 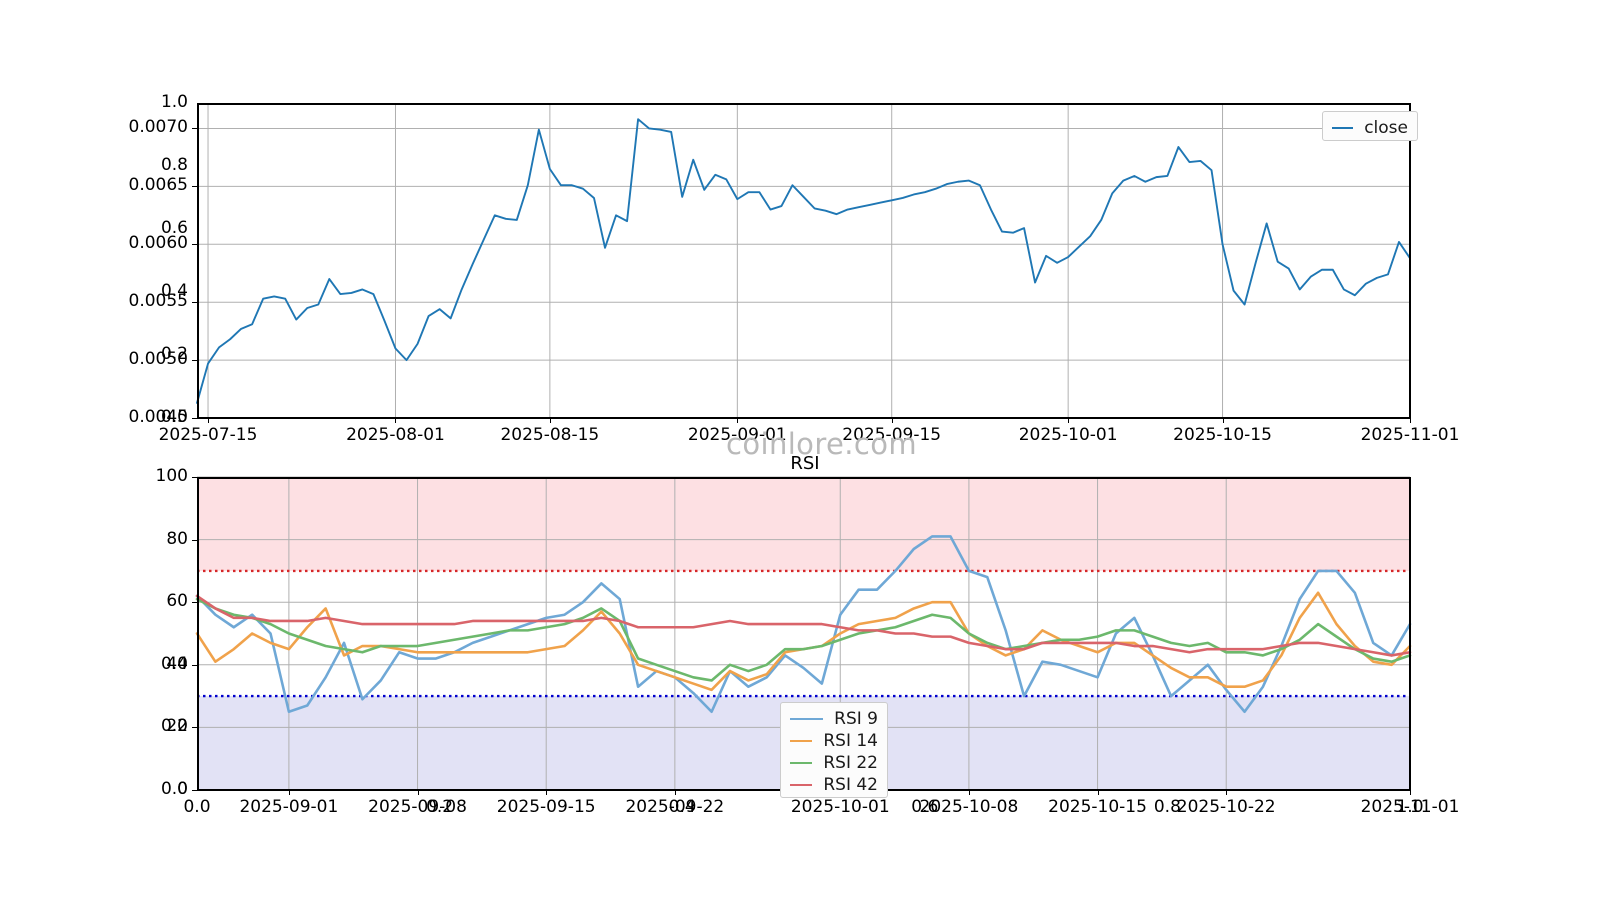 What do you see at coordinates (804, 418) in the screenshot?
I see `price-axis-bottom` at bounding box center [804, 418].